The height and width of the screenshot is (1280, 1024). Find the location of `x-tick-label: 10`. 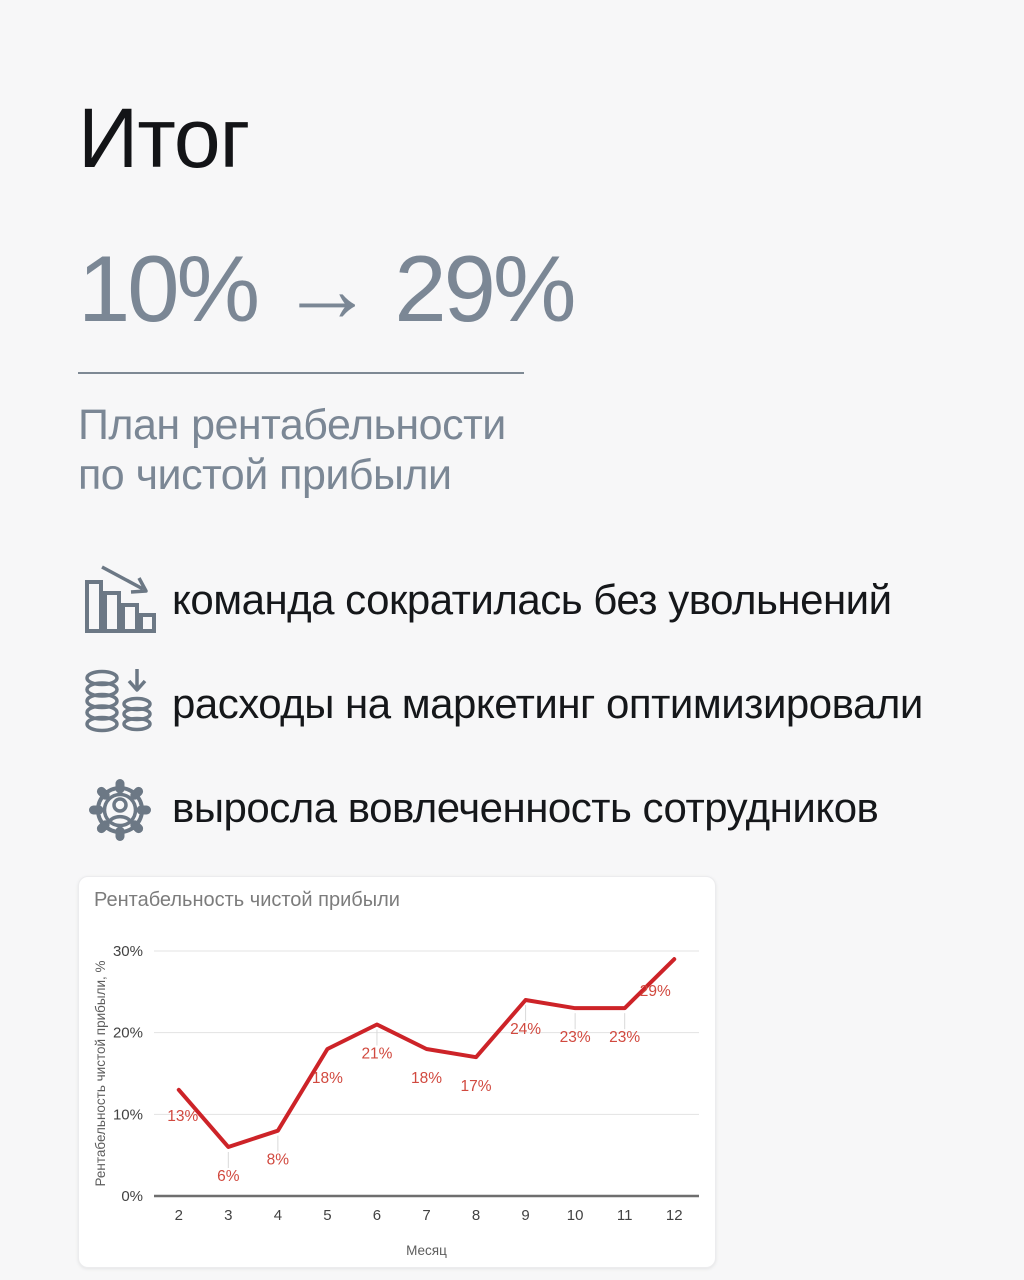

x-tick-label: 10 is located at coordinates (575, 1215).